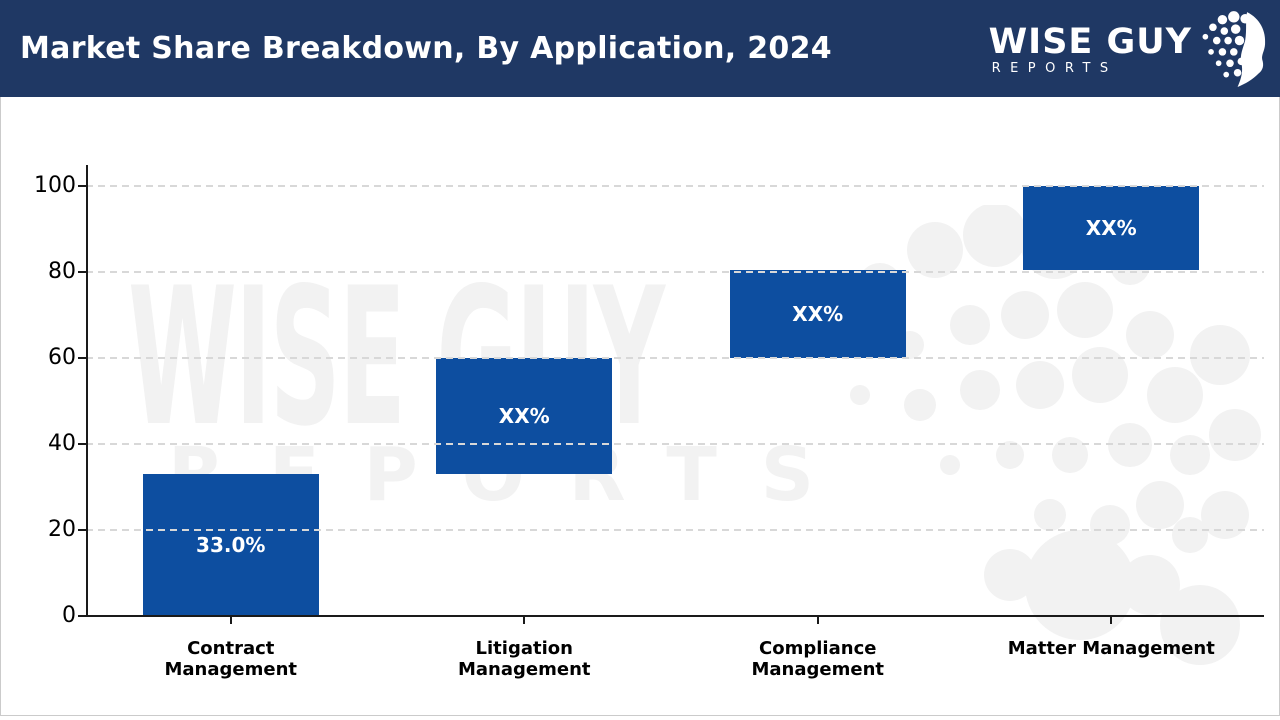  Describe the element at coordinates (1090, 41) in the screenshot. I see `brand-name: WISE GUY` at that location.